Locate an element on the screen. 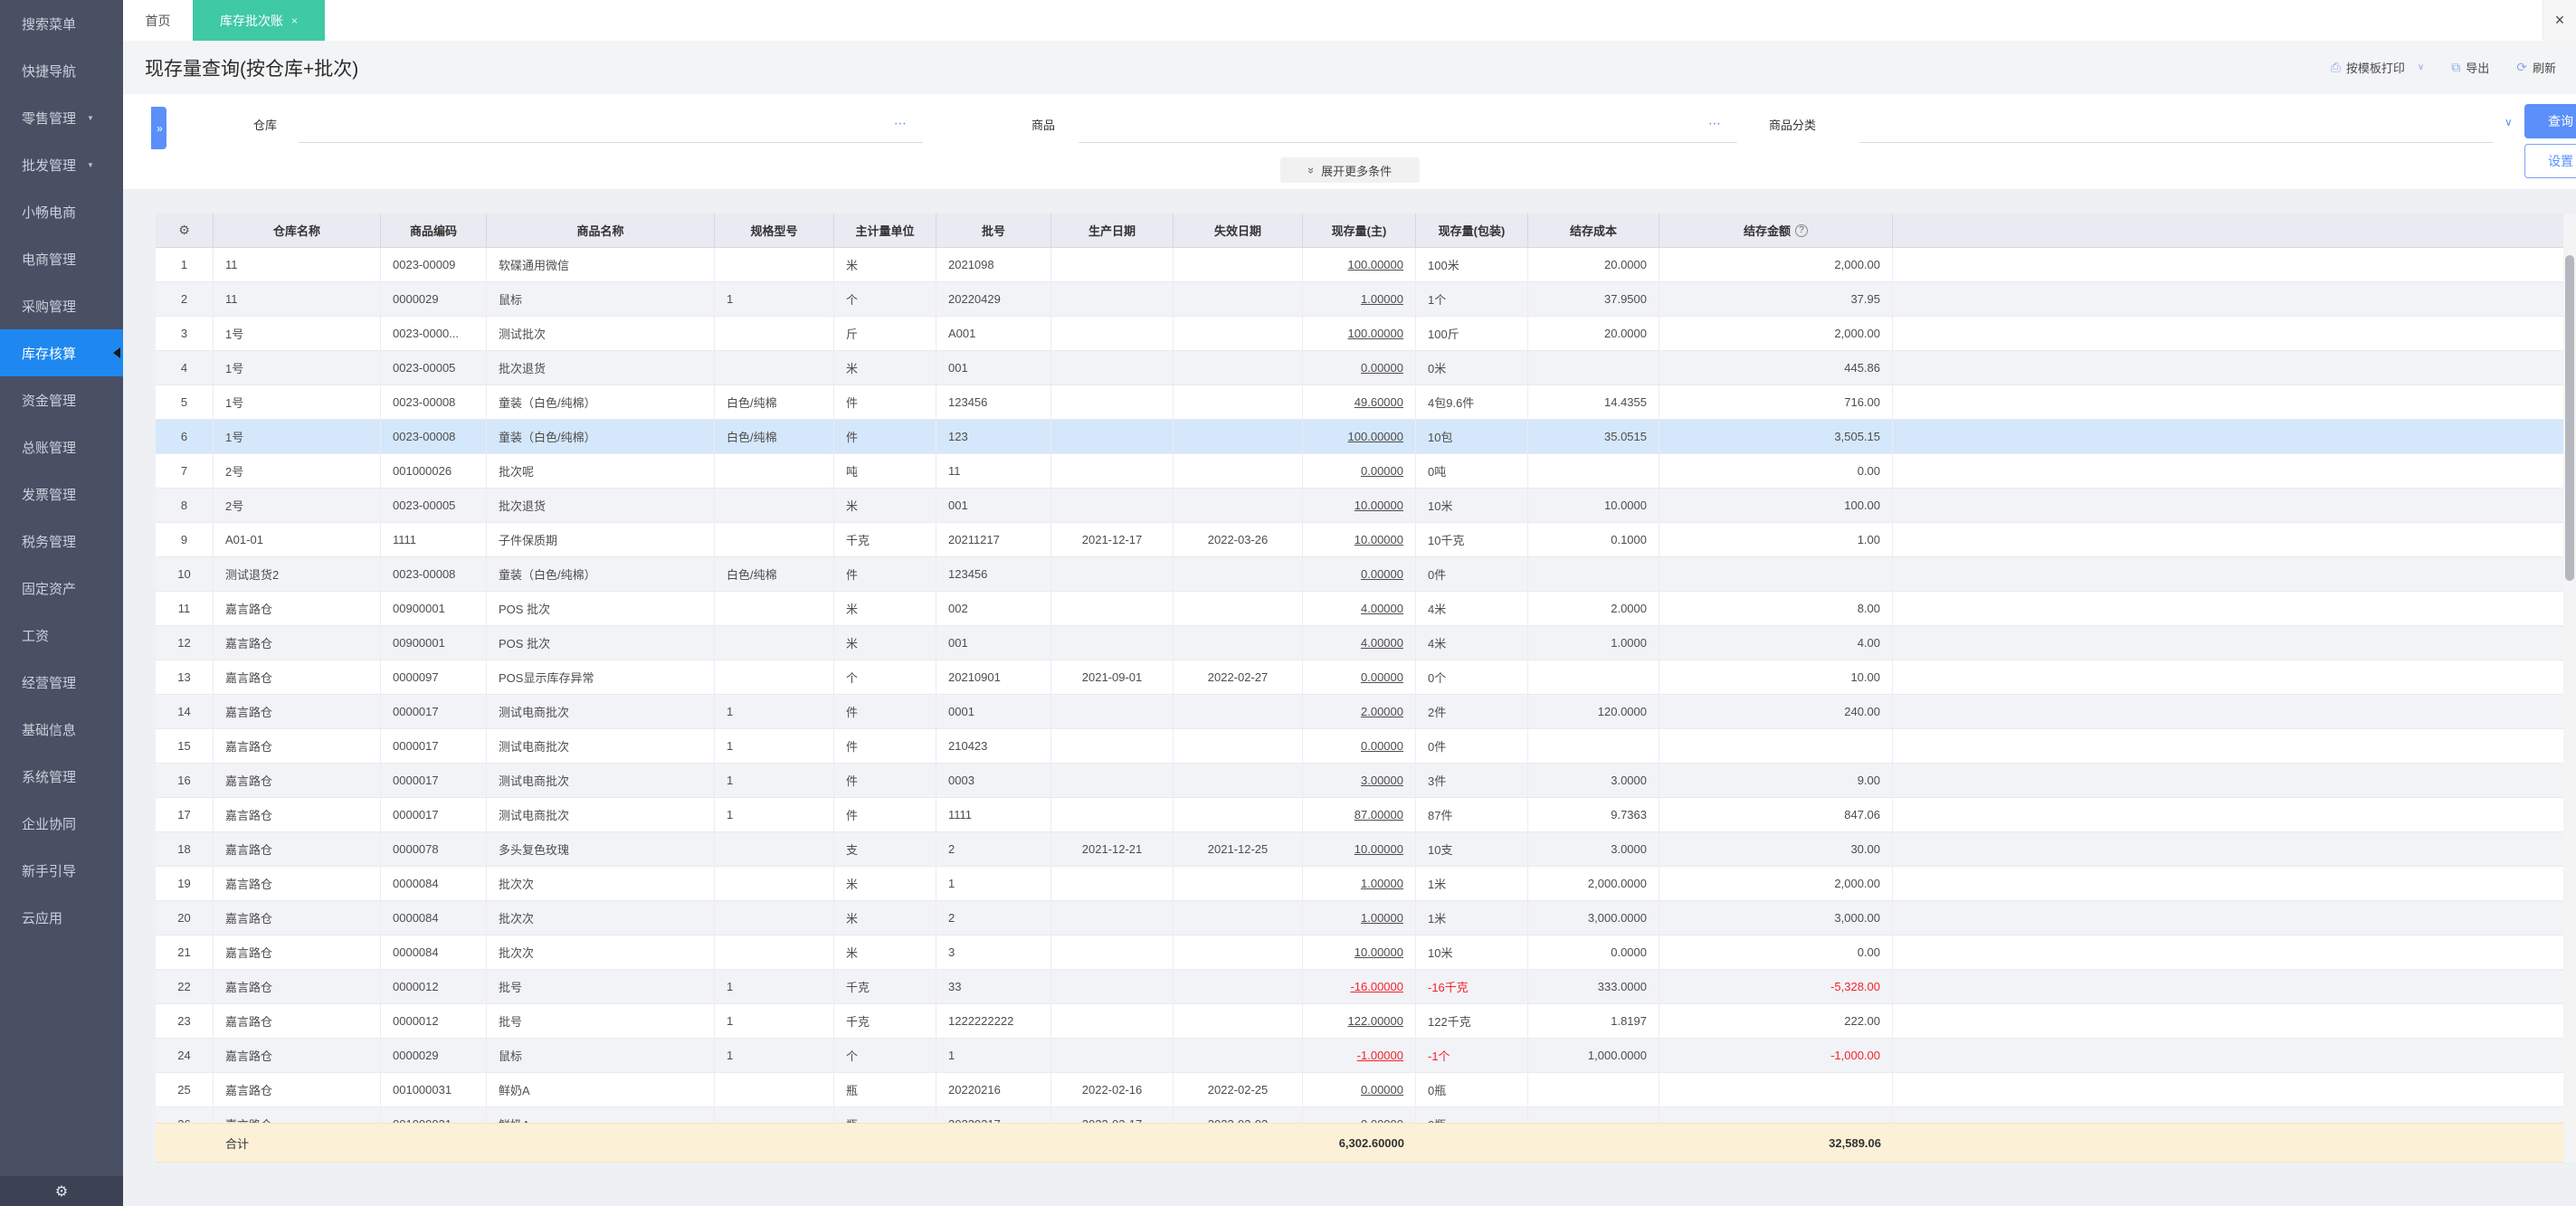 The image size is (2576, 1206). sidebar-item-9: 资金管理 is located at coordinates (61, 399).